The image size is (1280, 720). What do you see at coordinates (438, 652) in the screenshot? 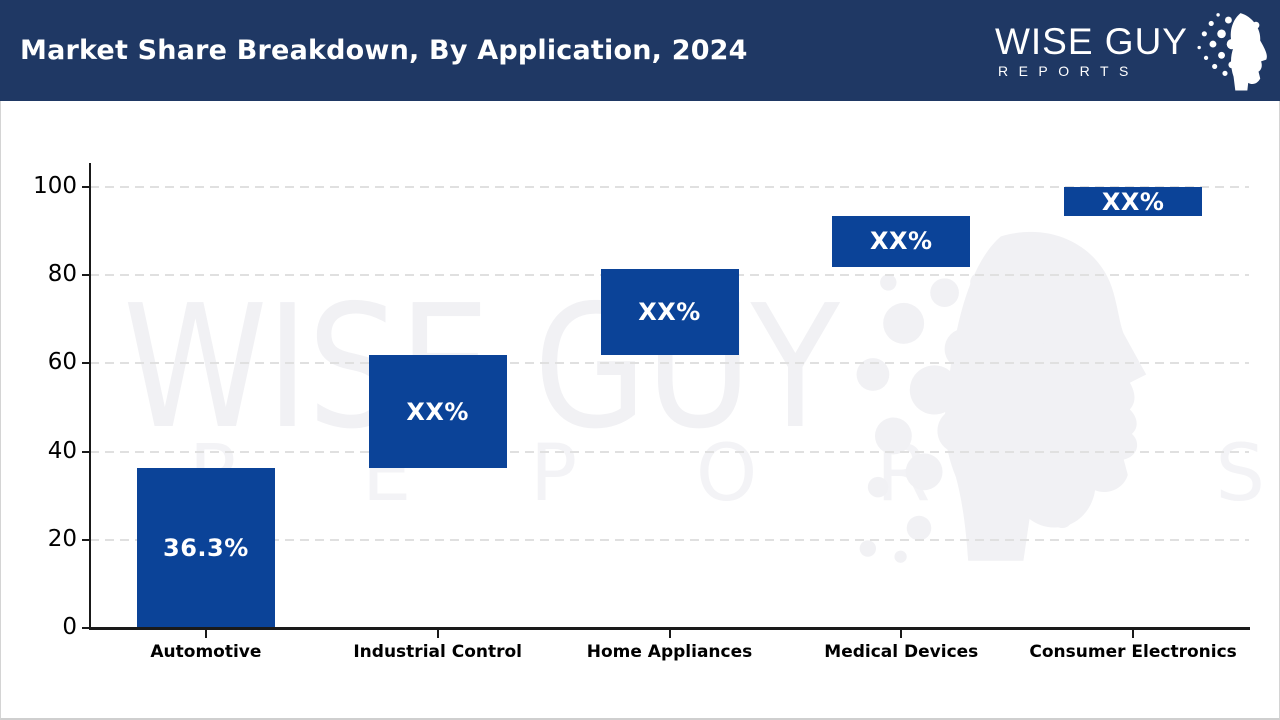
I see `x-category-label-1: Industrial Control` at bounding box center [438, 652].